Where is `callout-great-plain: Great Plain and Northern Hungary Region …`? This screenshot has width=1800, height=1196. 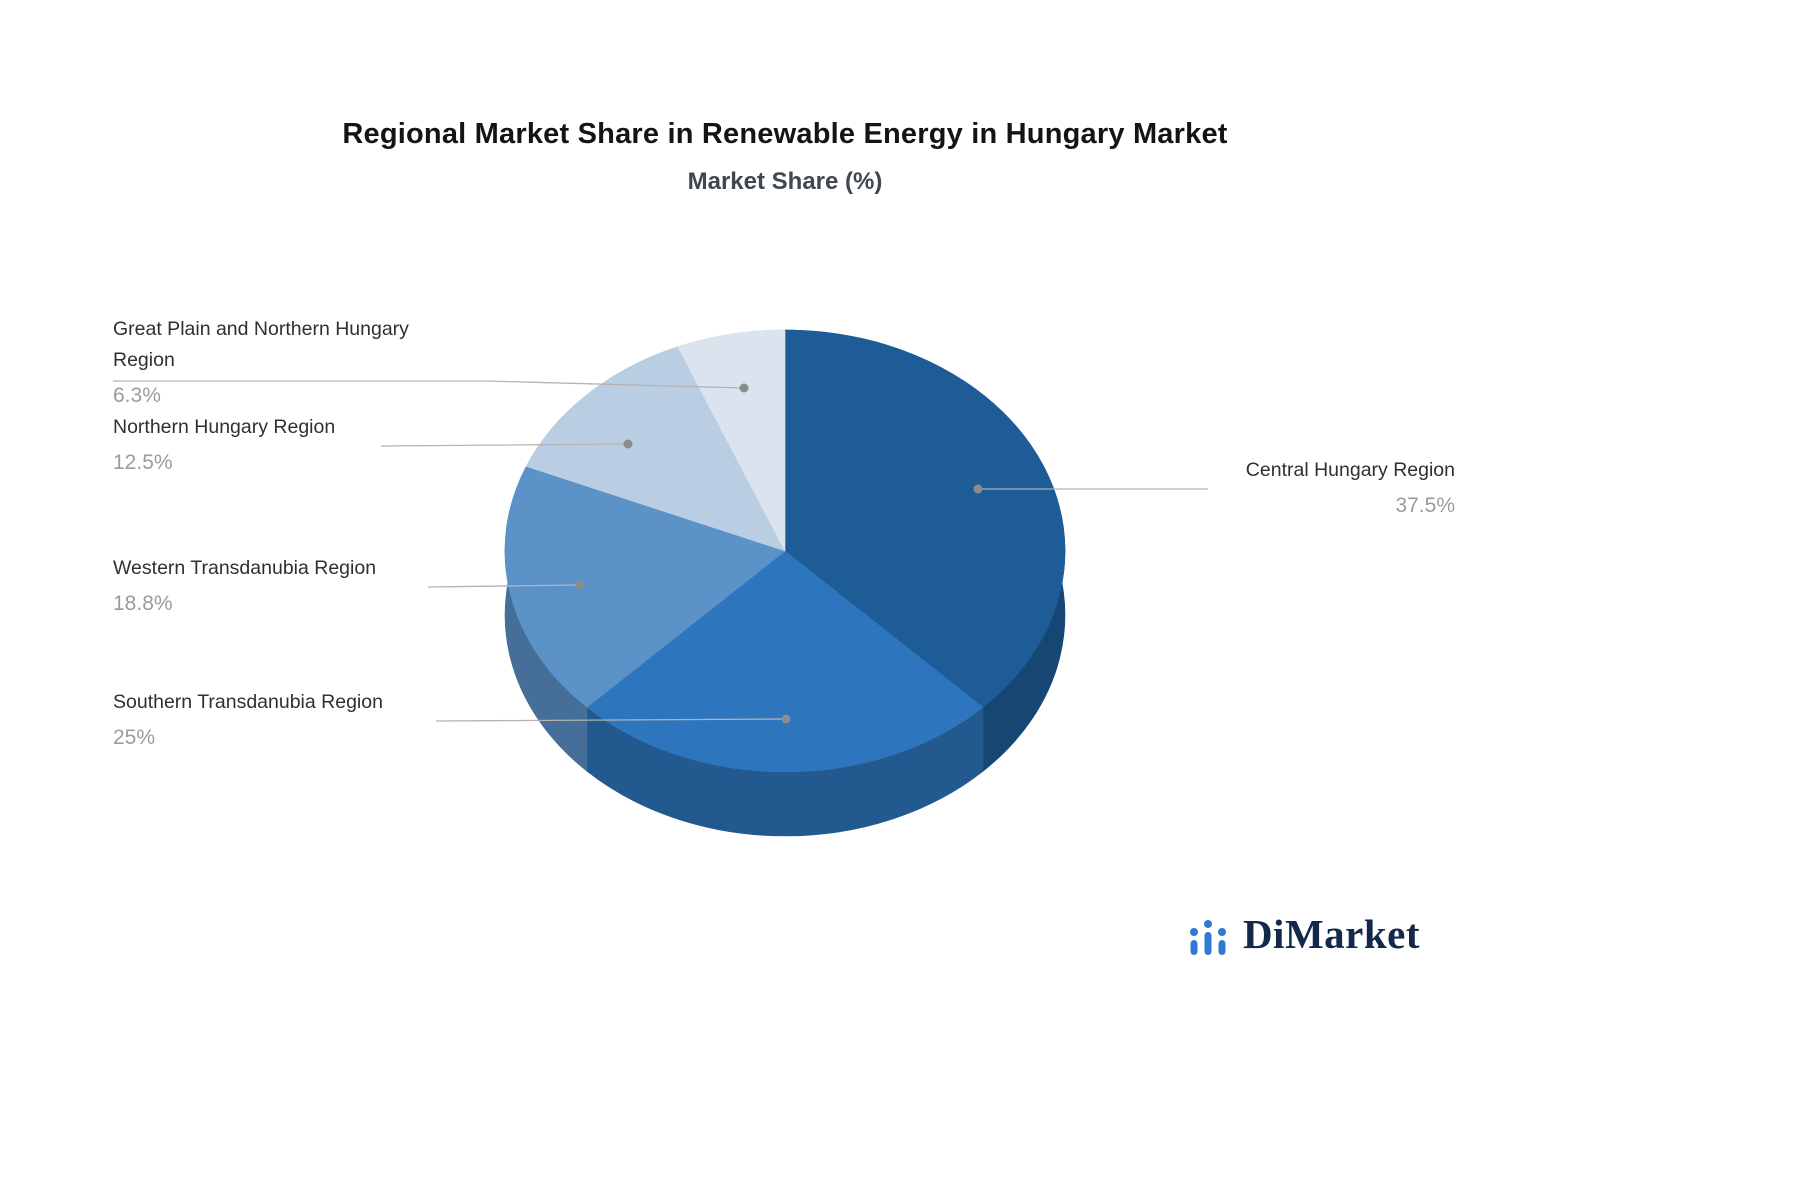
callout-great-plain: Great Plain and Northern Hungary Region … is located at coordinates (289, 361).